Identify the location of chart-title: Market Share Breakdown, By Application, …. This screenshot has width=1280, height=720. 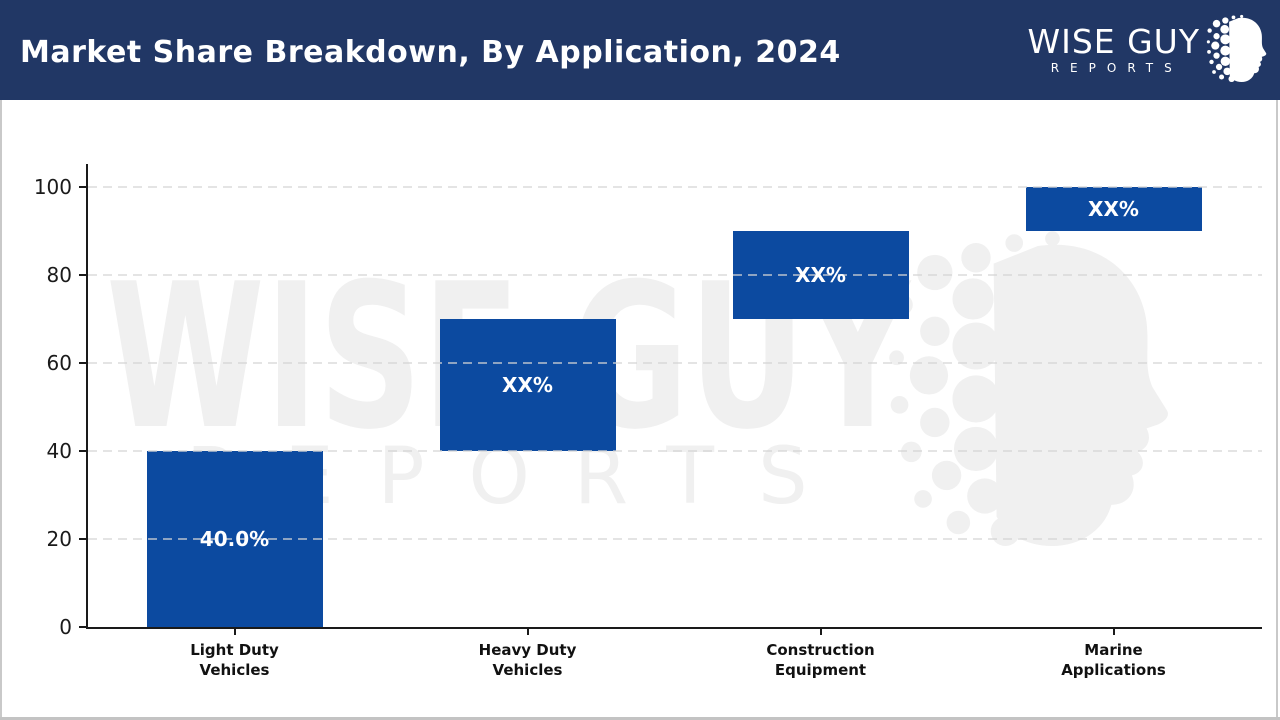
(430, 52).